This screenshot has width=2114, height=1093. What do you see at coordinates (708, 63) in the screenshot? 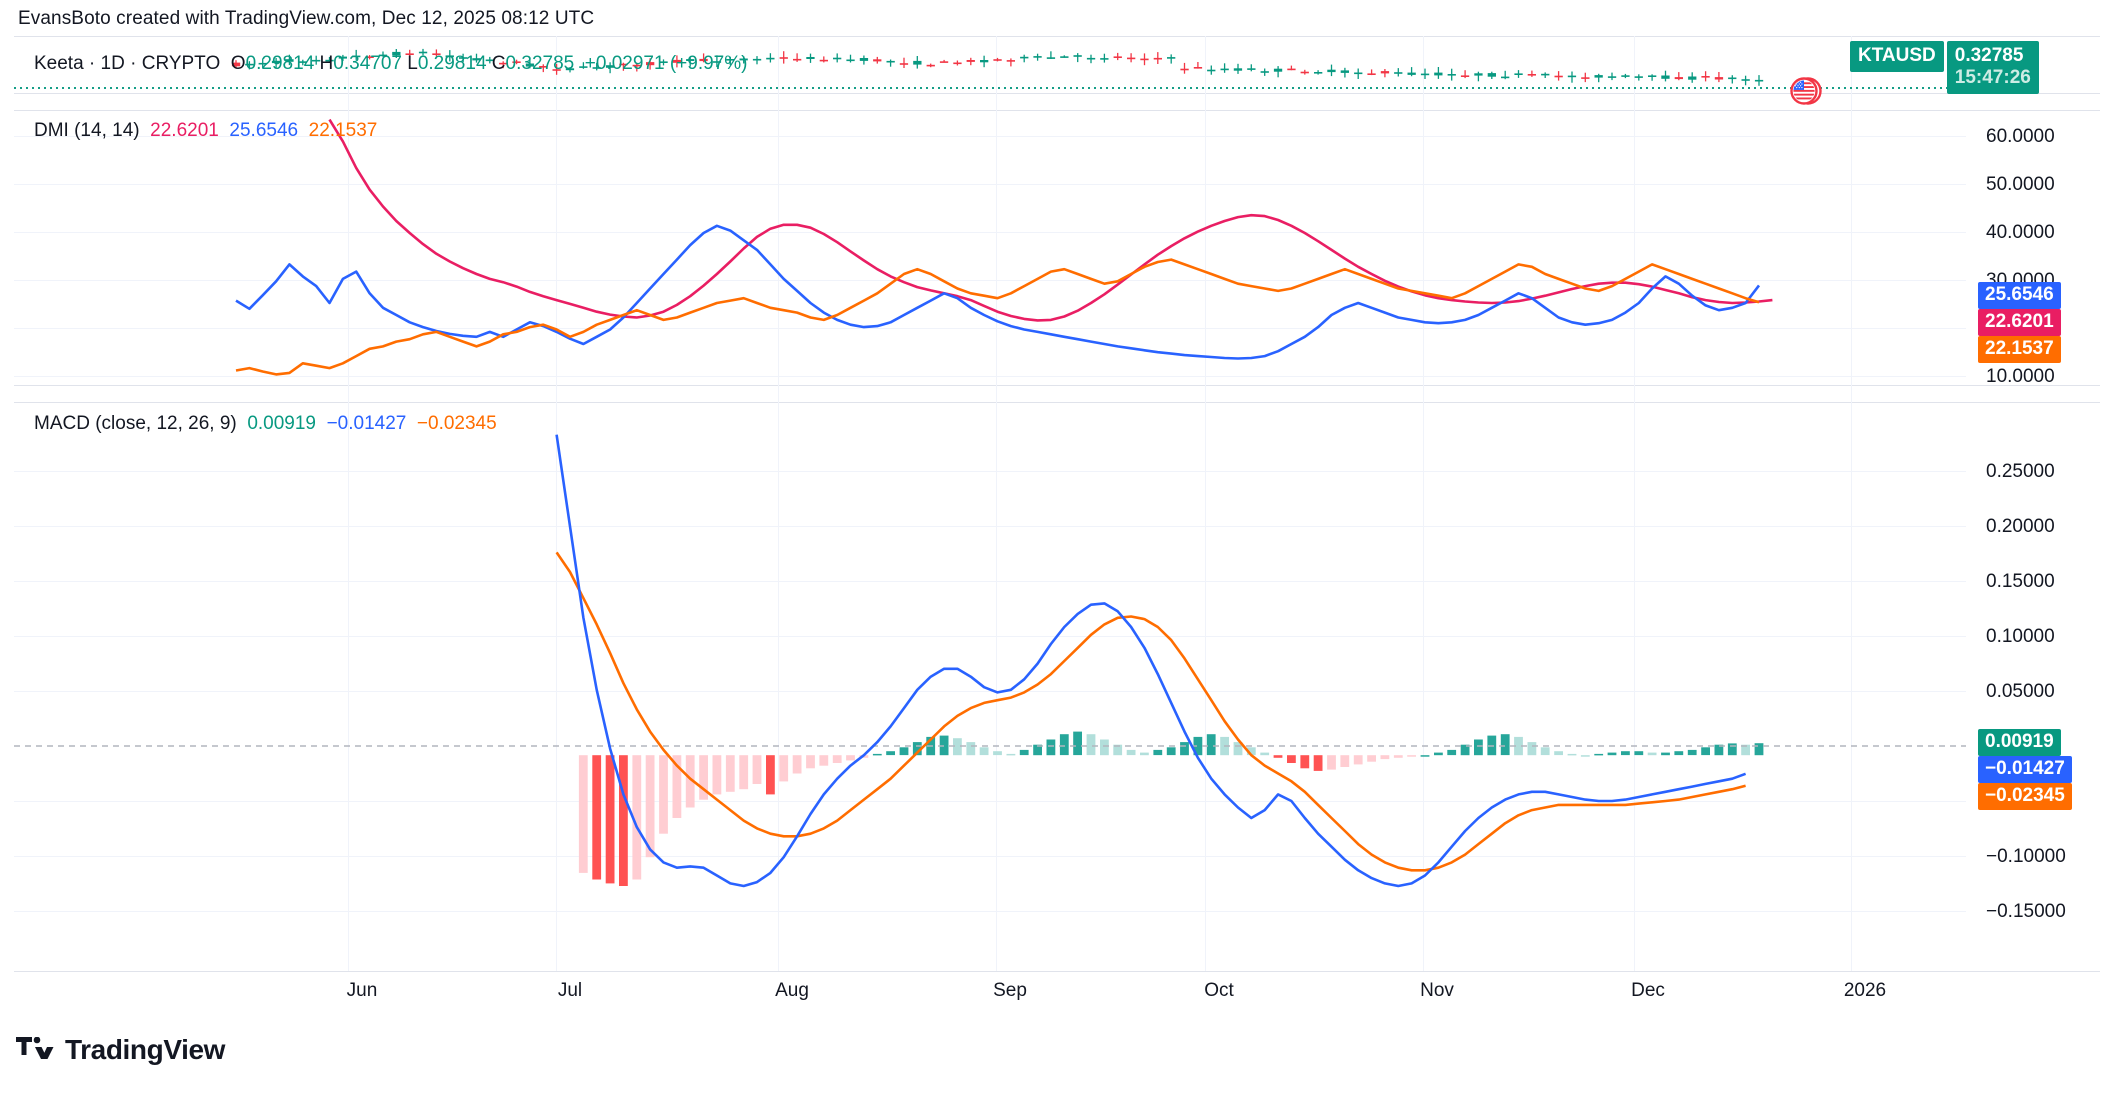
I see `price-change-percent: (+9.97%)` at bounding box center [708, 63].